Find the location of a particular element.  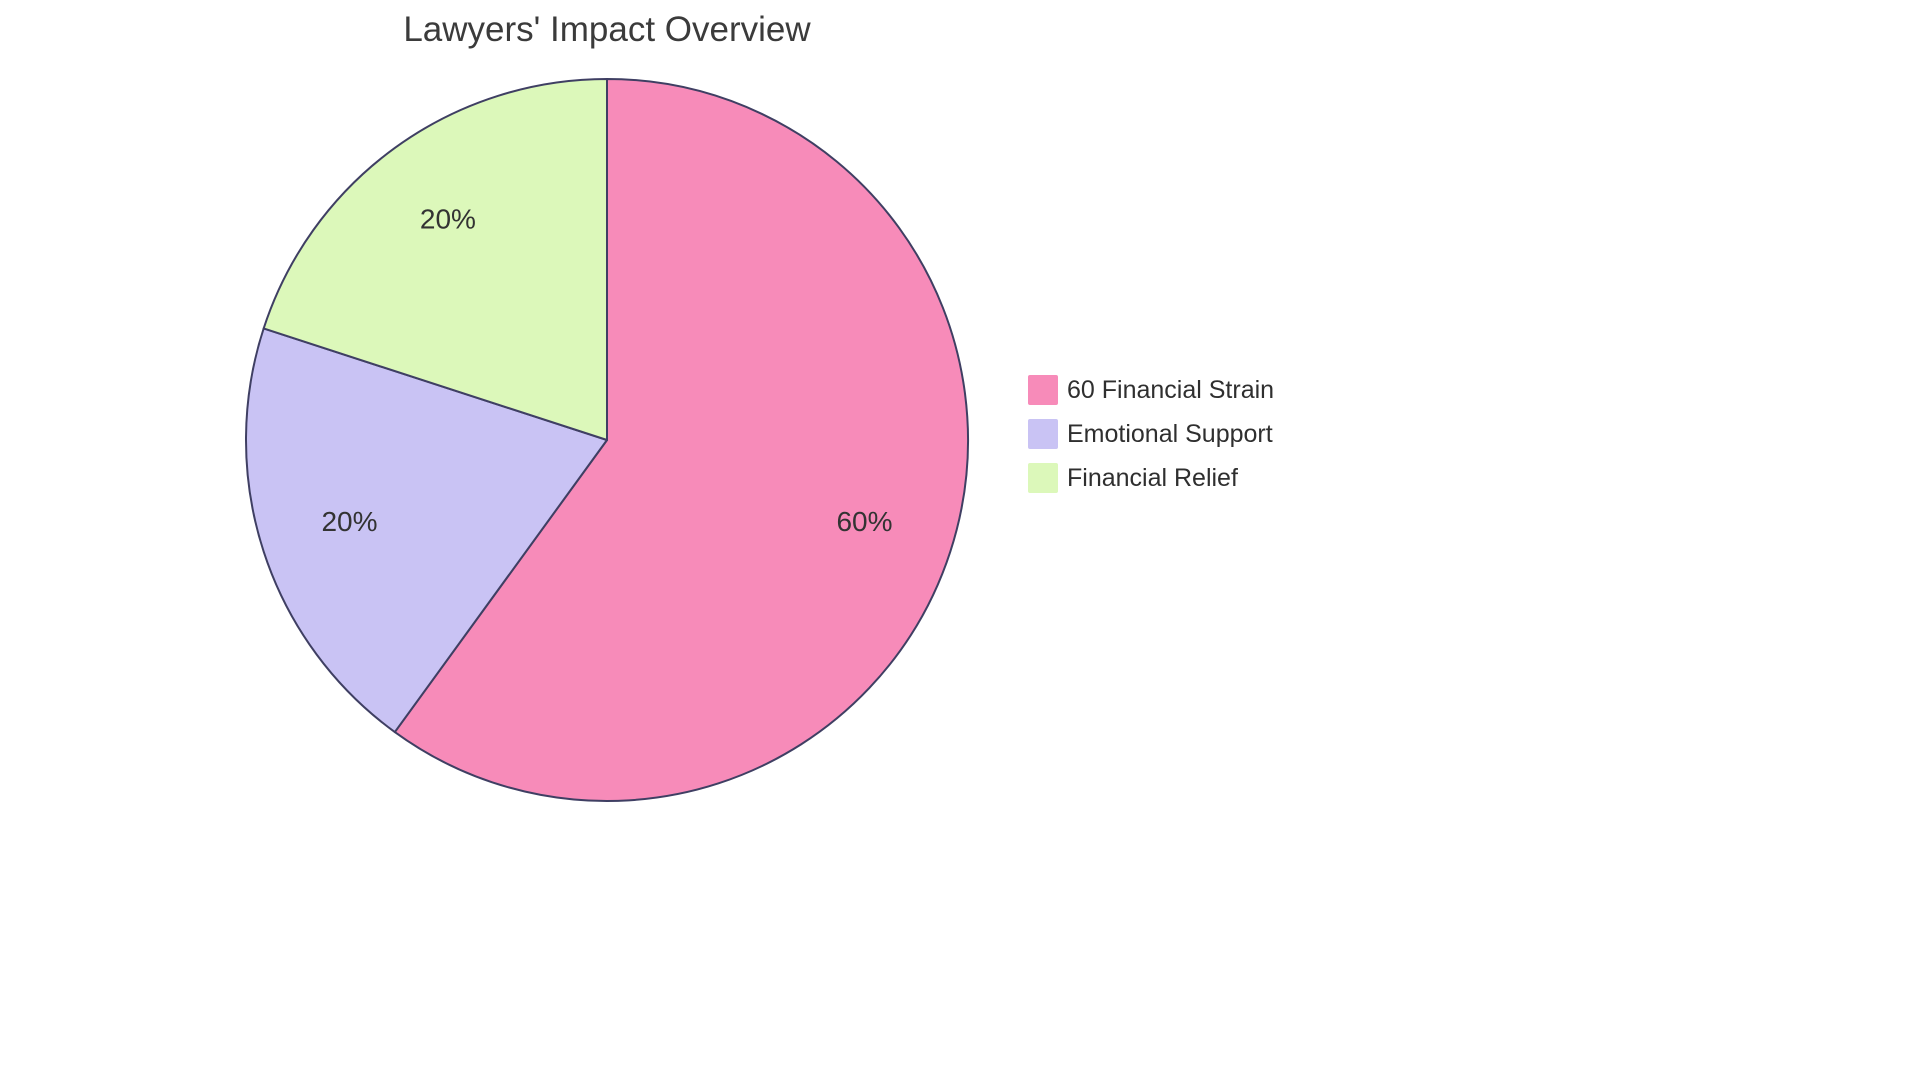

legend-label: Emotional Support is located at coordinates (1170, 433).